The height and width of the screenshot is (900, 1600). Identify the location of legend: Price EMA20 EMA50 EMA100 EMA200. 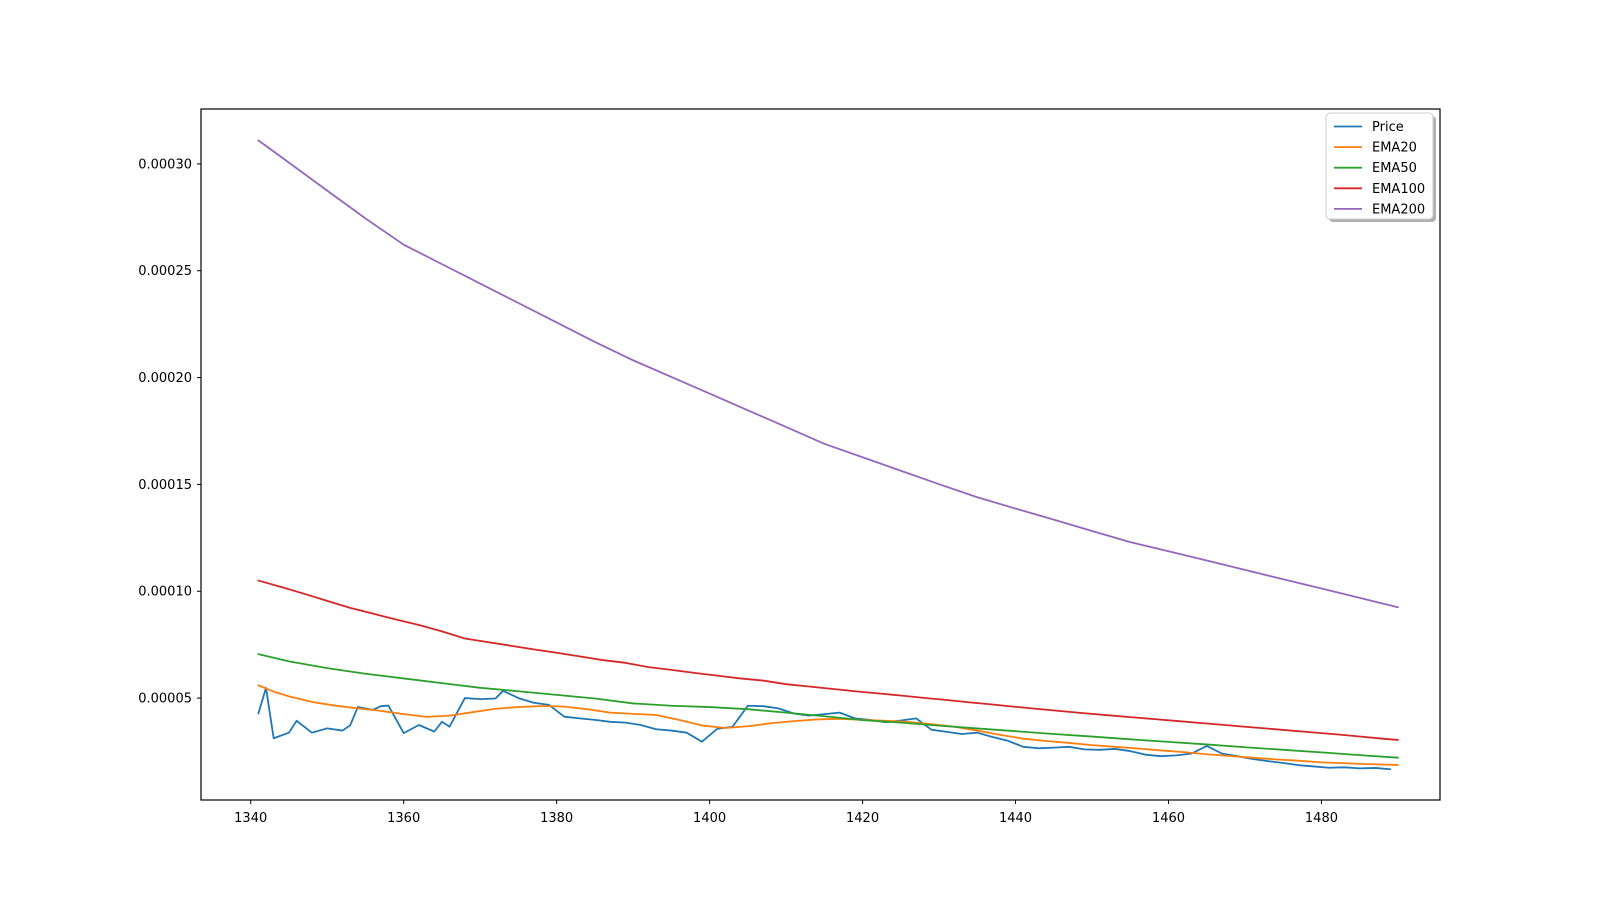
(1380, 167).